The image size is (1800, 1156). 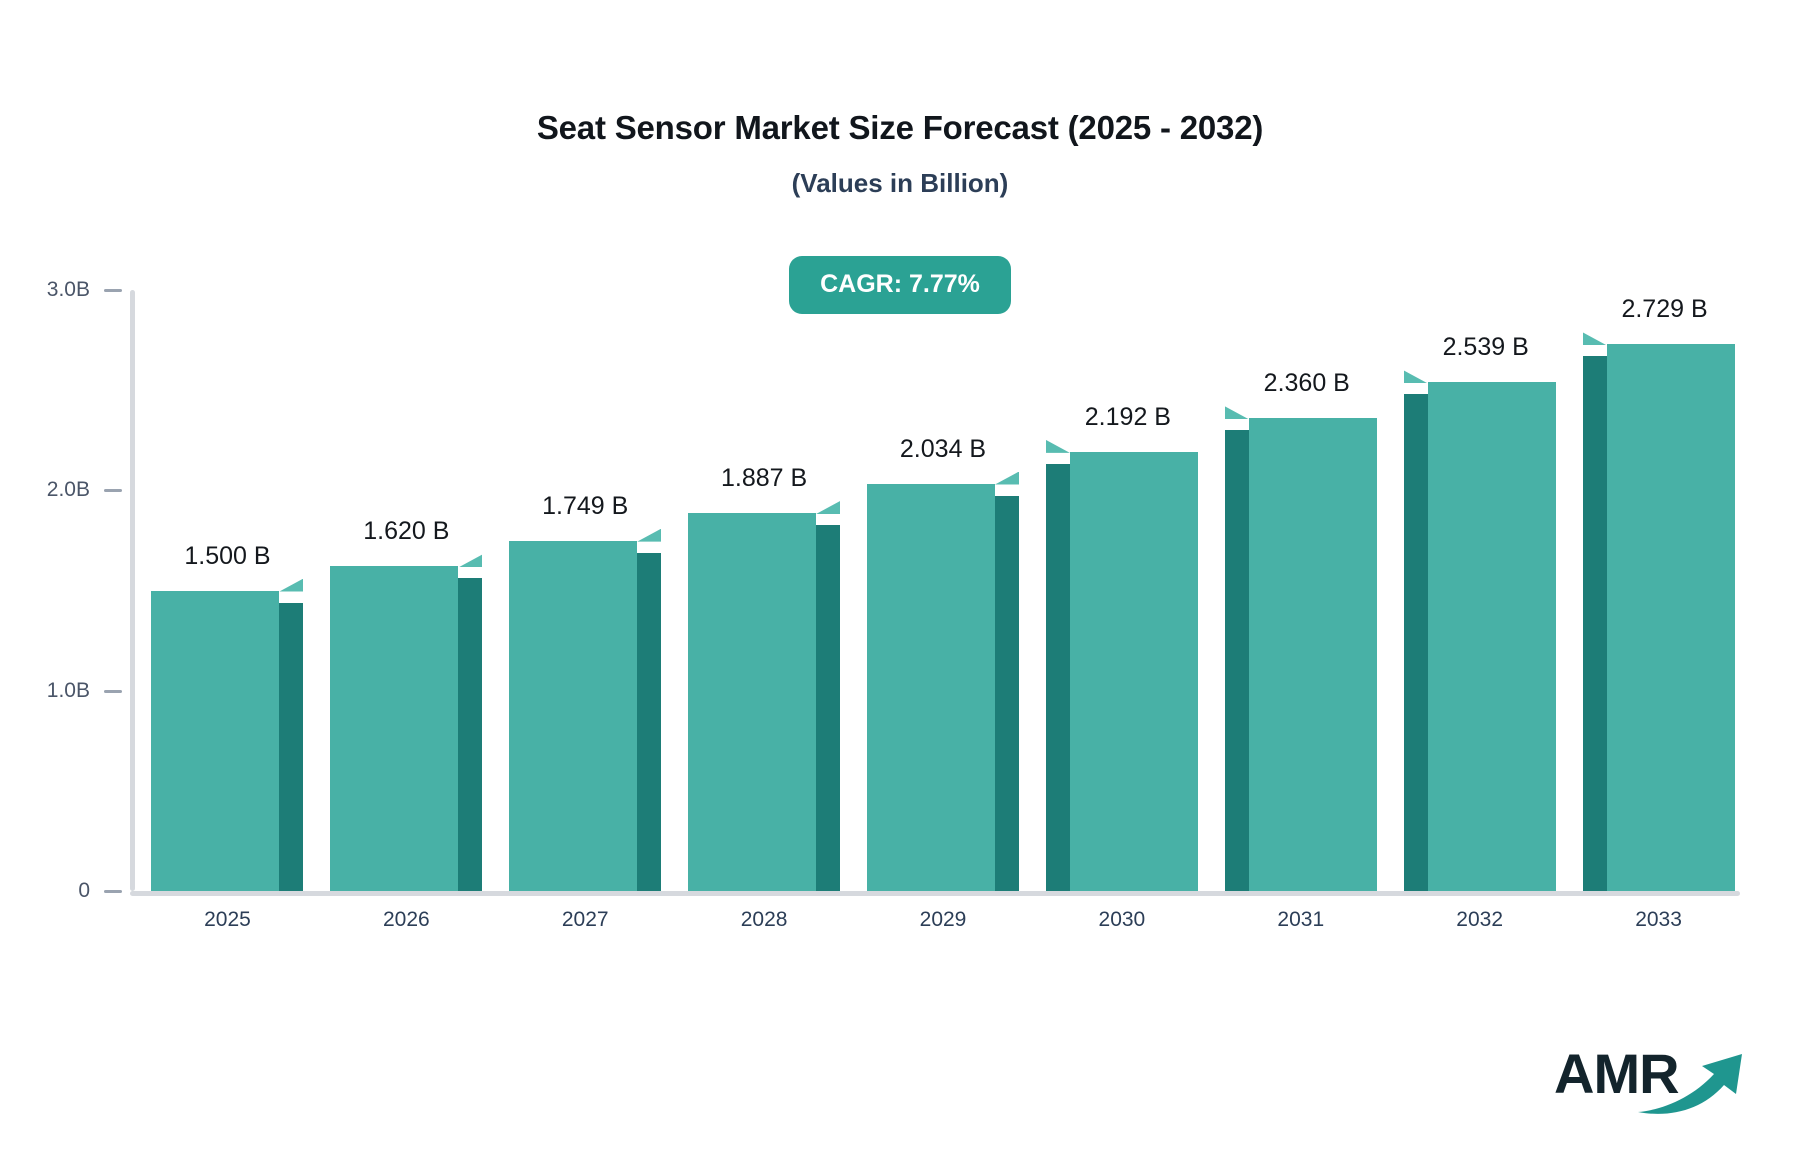 What do you see at coordinates (943, 448) in the screenshot?
I see `bar-value-label: 2.034 B` at bounding box center [943, 448].